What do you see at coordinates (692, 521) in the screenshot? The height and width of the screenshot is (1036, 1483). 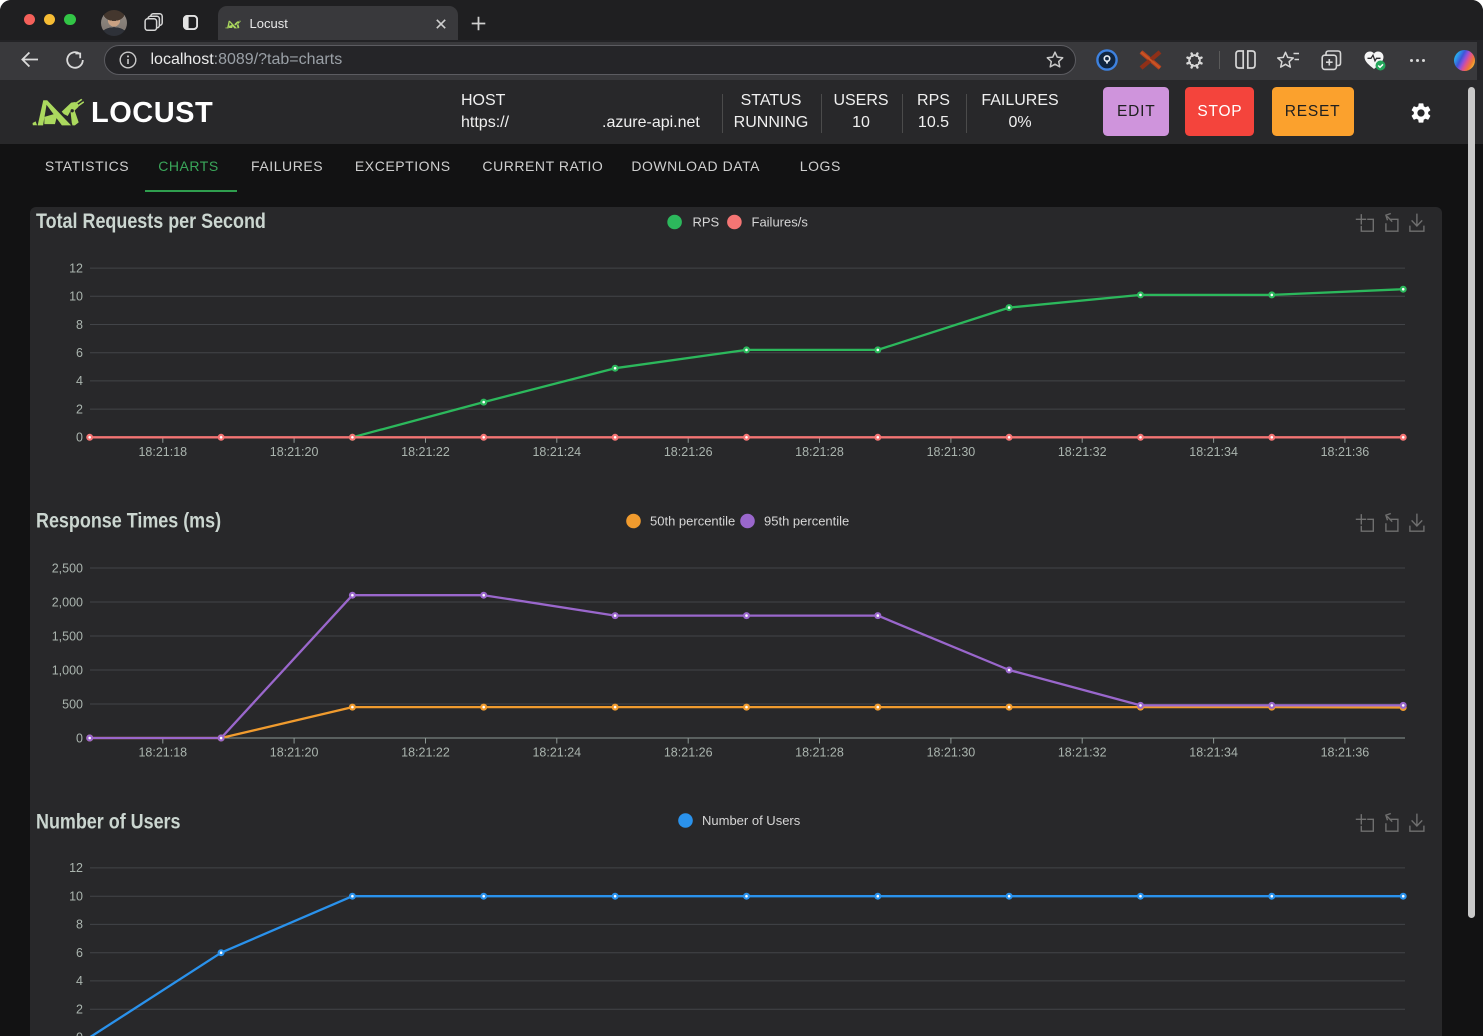 I see `svg-text: 50th percentile` at bounding box center [692, 521].